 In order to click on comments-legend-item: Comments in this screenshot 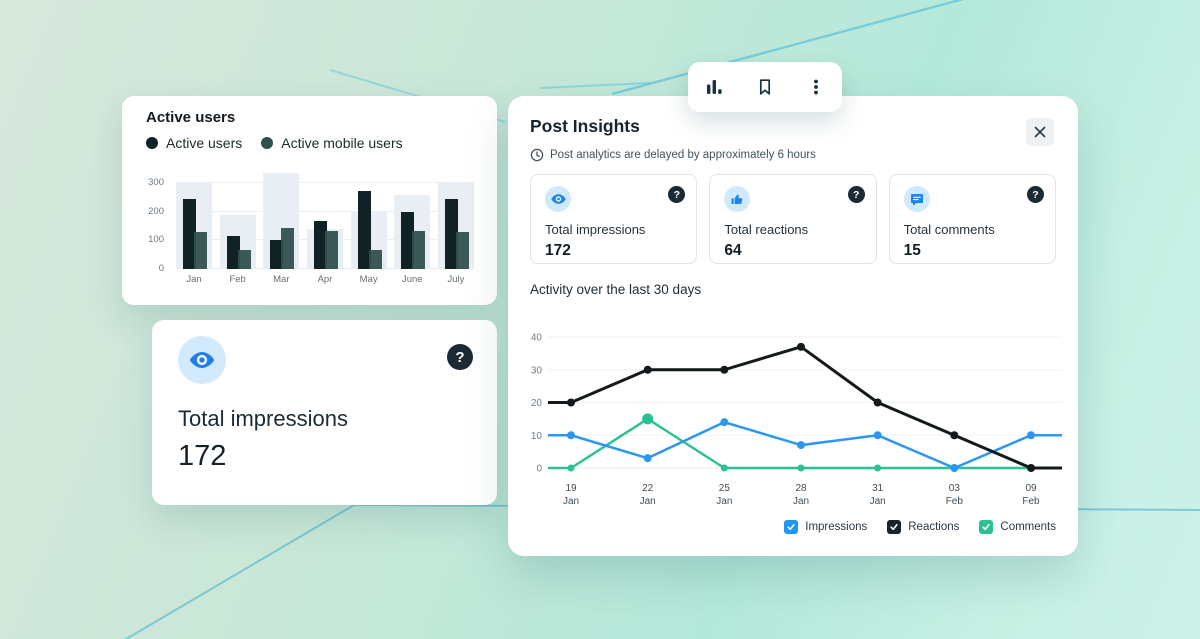, I will do `click(1017, 527)`.